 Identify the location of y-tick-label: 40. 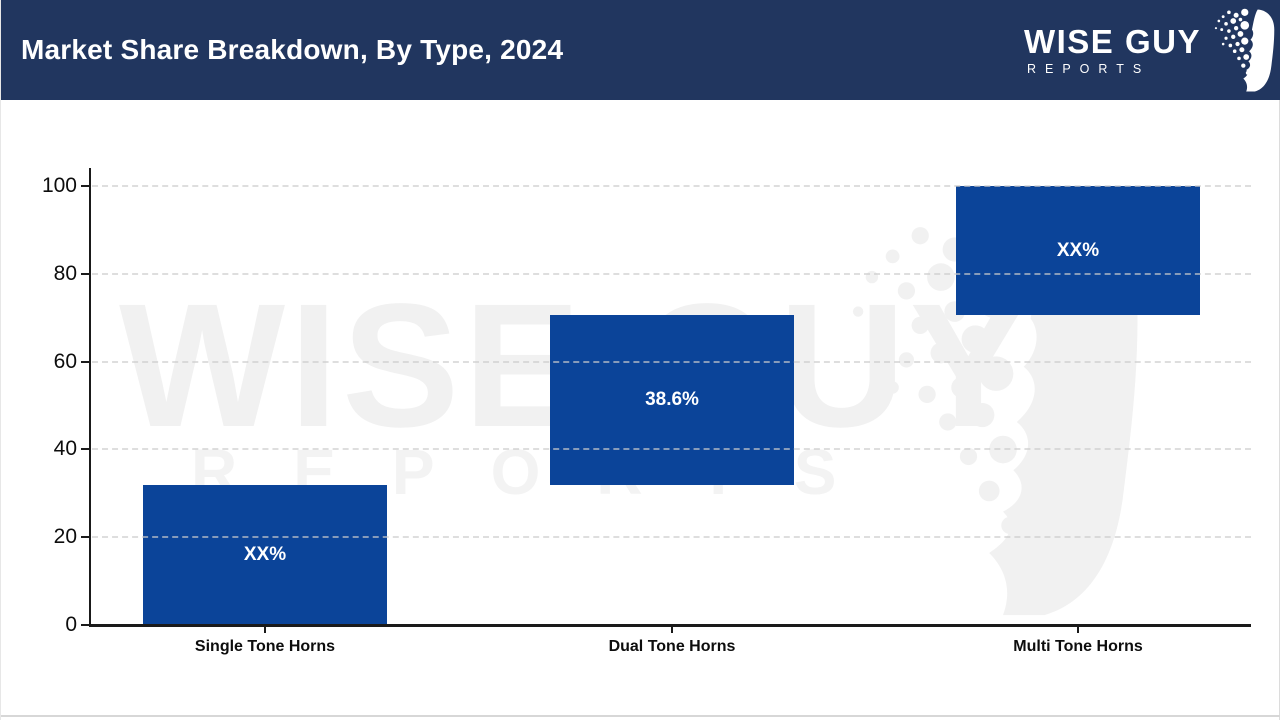
(65, 449).